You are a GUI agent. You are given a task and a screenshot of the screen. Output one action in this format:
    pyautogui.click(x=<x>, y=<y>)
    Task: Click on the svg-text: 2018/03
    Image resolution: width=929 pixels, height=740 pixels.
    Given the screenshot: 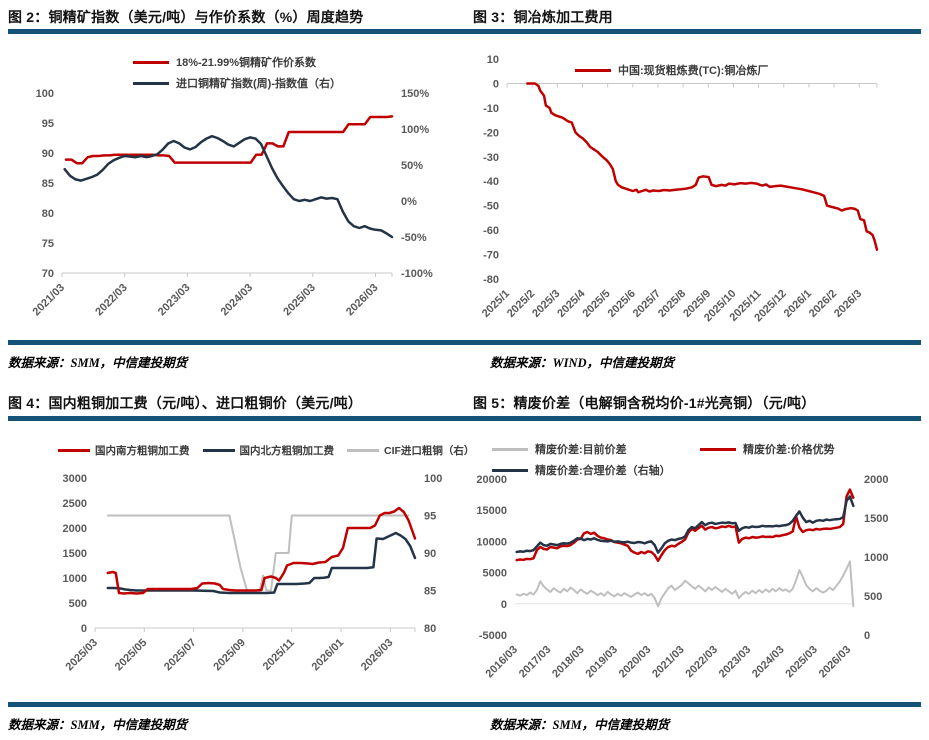 What is the action you would take?
    pyautogui.click(x=568, y=662)
    